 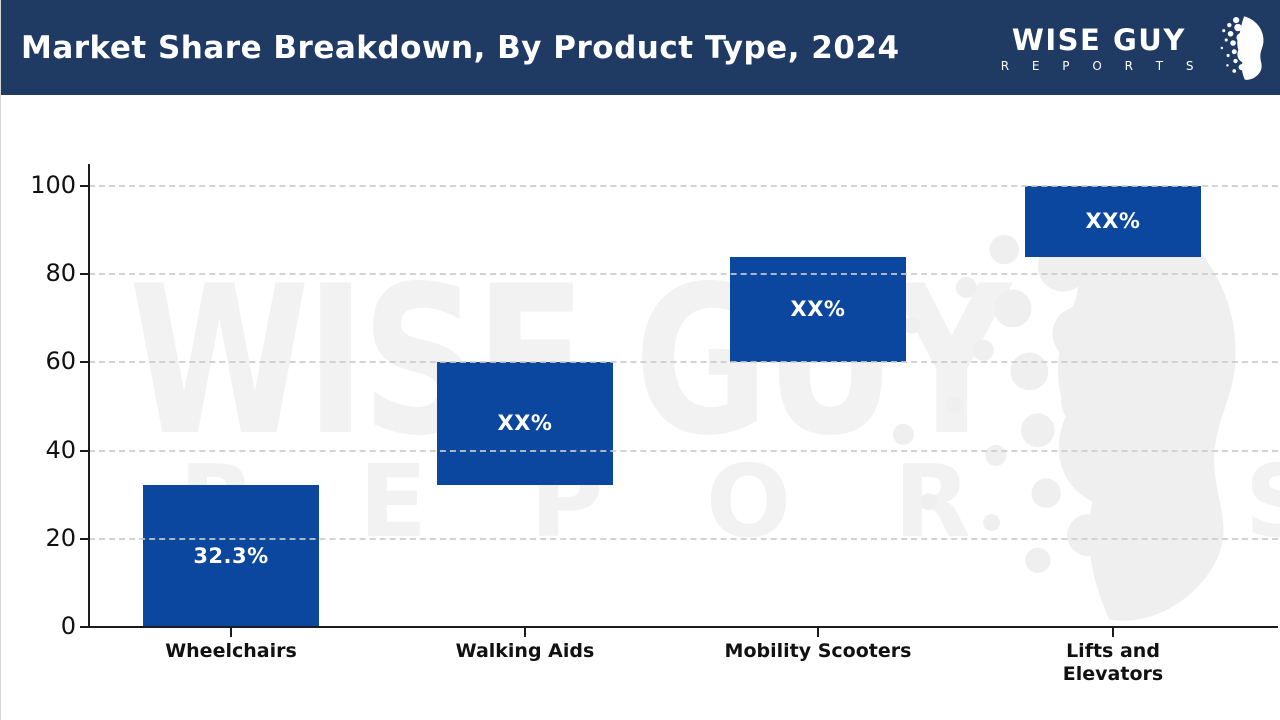 What do you see at coordinates (60, 449) in the screenshot?
I see `y-axis-tick-label: 40` at bounding box center [60, 449].